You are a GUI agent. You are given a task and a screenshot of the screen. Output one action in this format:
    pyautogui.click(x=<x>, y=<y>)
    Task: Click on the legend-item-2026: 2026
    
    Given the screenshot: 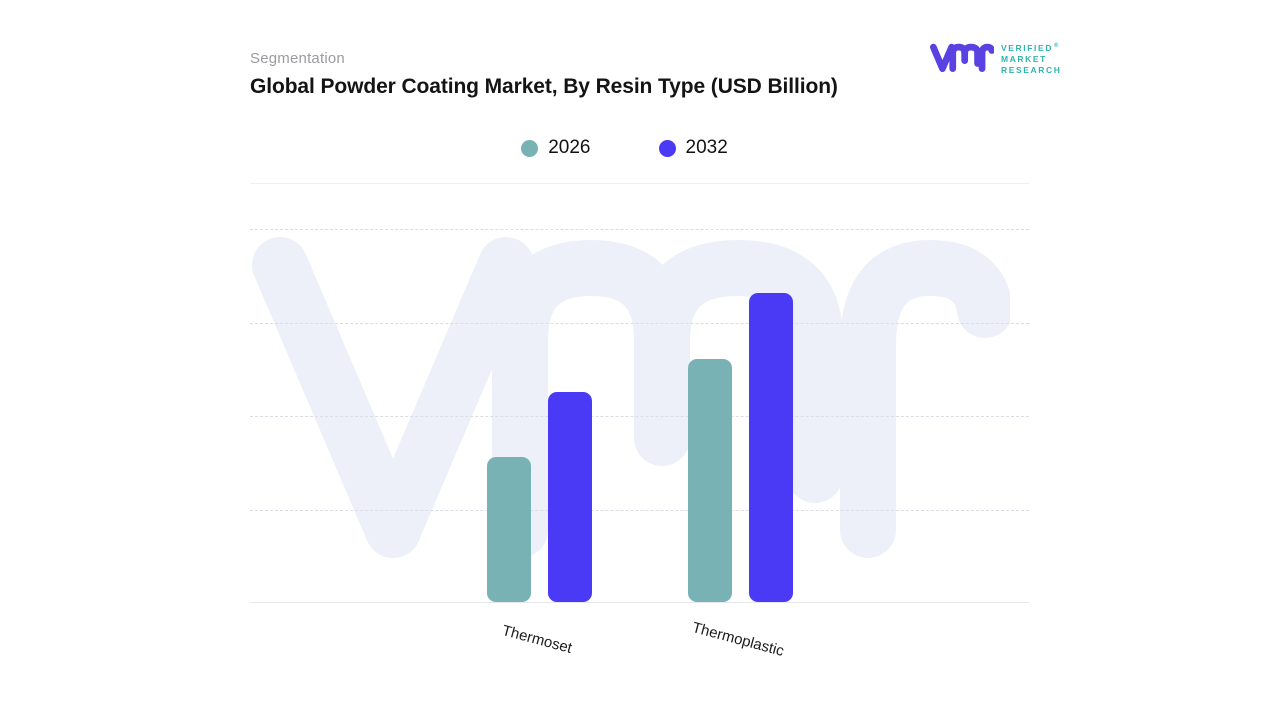 What is the action you would take?
    pyautogui.click(x=556, y=148)
    